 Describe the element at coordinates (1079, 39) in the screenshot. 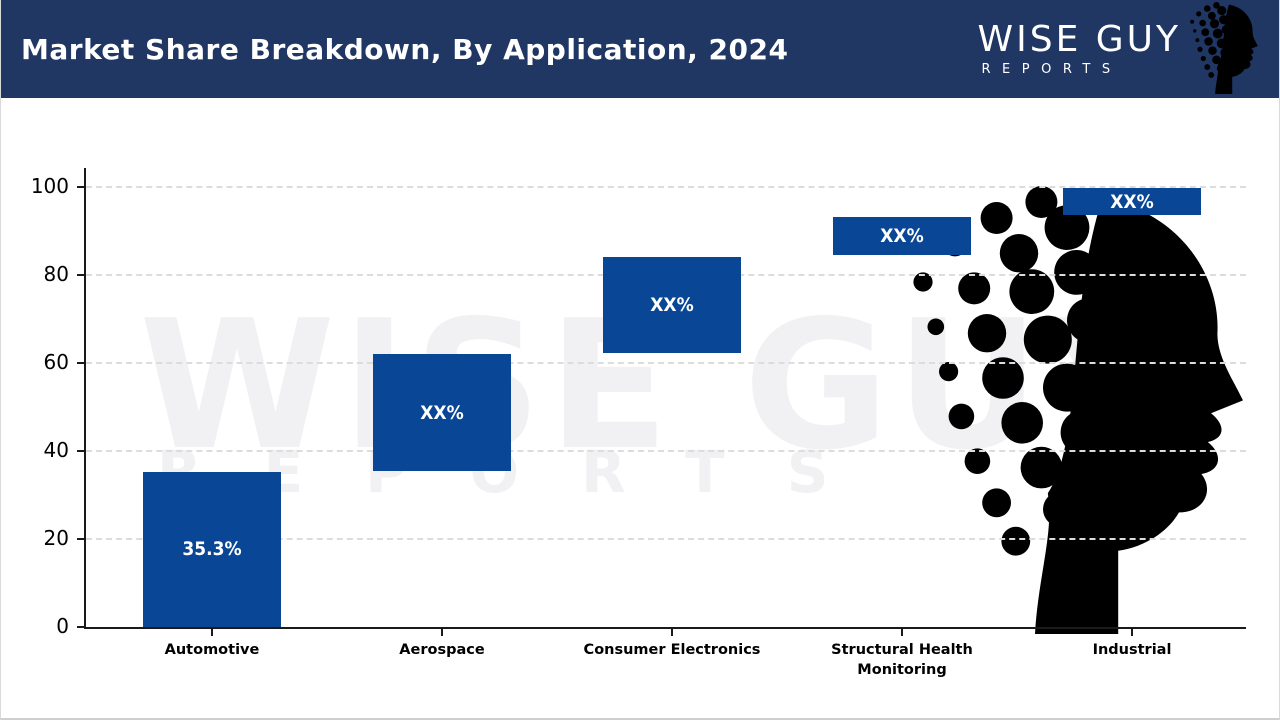

I see `logo-wordmark: WISE GUY` at that location.